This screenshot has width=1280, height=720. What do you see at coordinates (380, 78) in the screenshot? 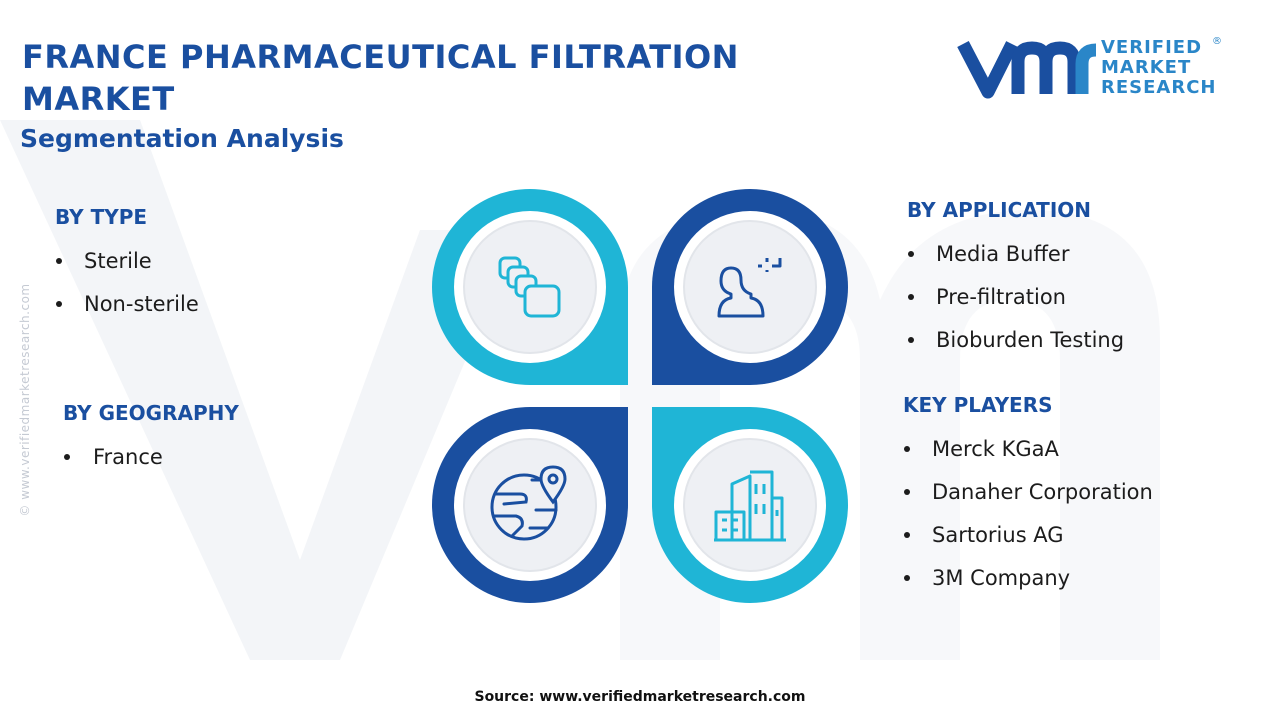
I see `title: FRANCE PHARMACEUTICAL FILTRATION MARKET` at bounding box center [380, 78].